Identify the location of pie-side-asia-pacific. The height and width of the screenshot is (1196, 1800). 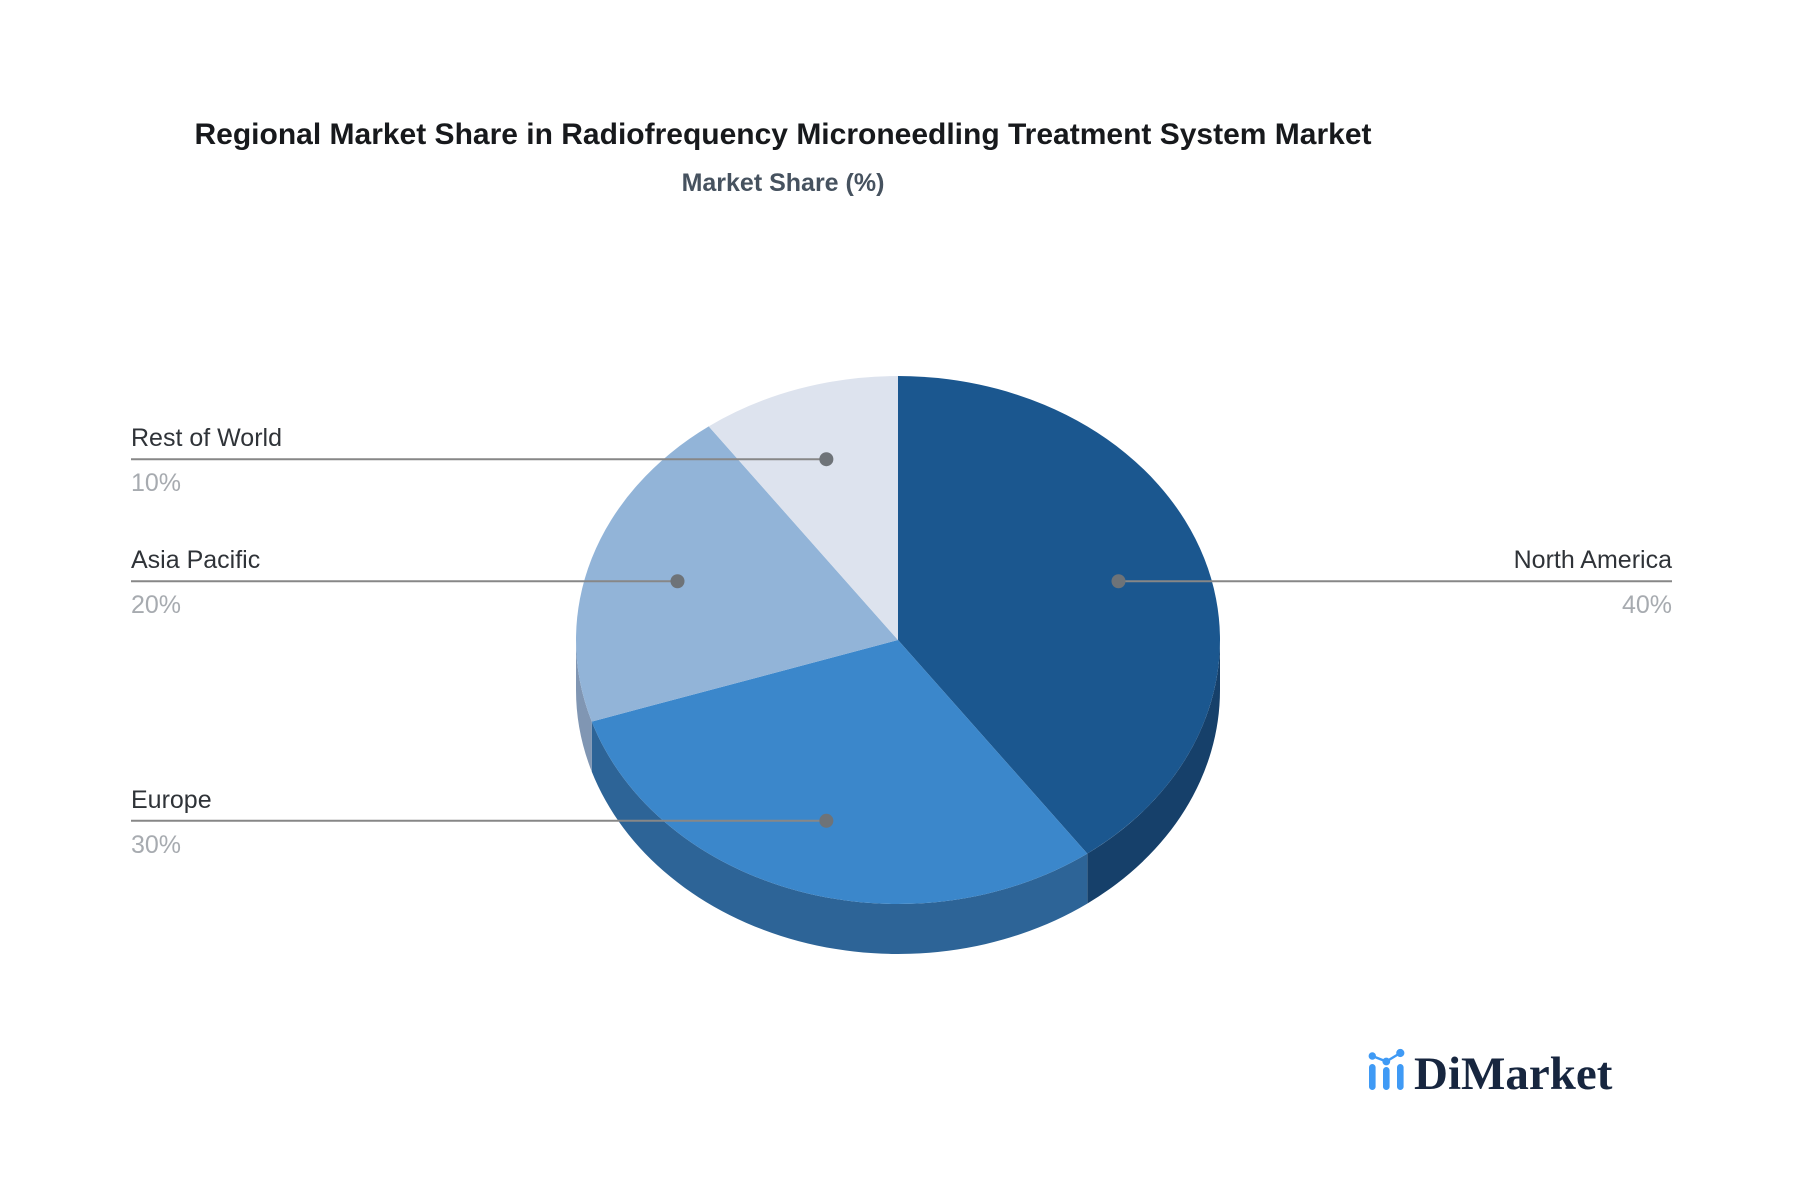
(584, 706).